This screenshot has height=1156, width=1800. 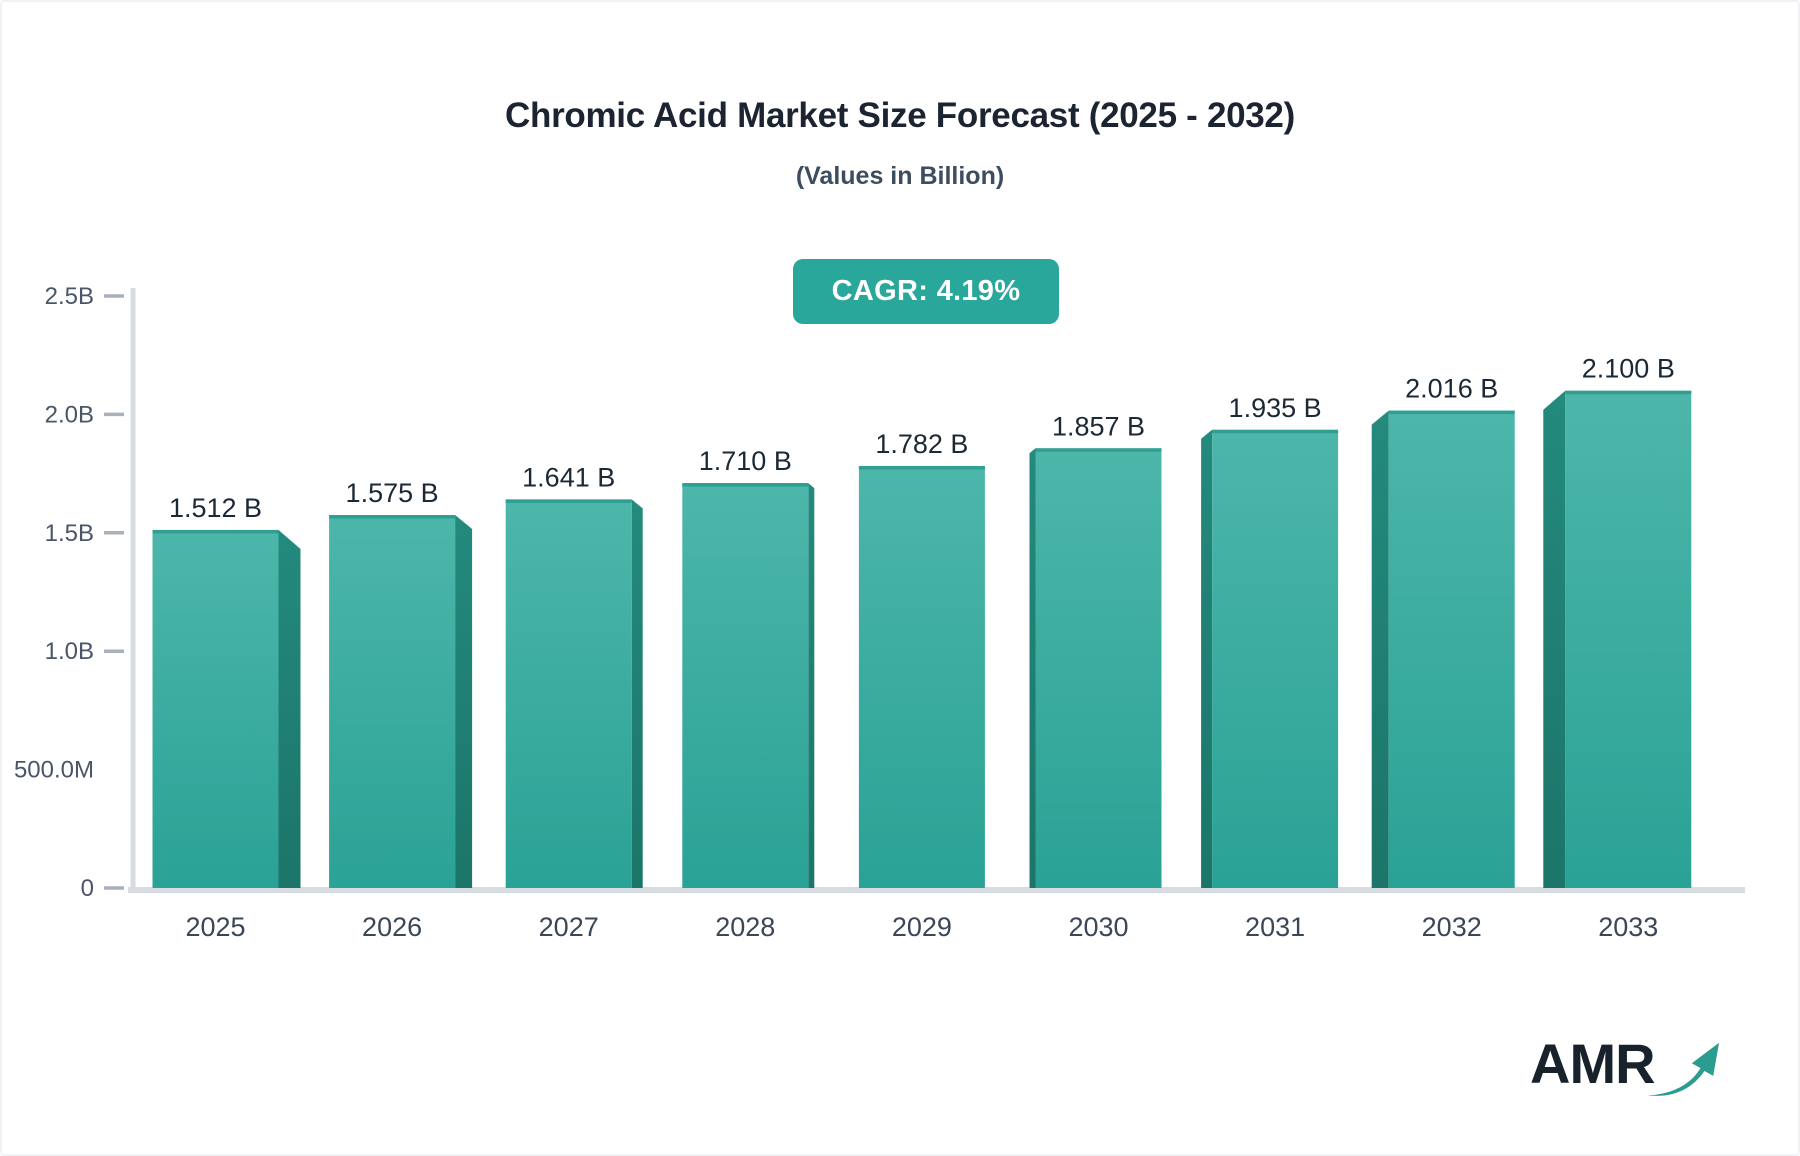 I want to click on bar-value-label: 1.710 B, so click(x=745, y=461).